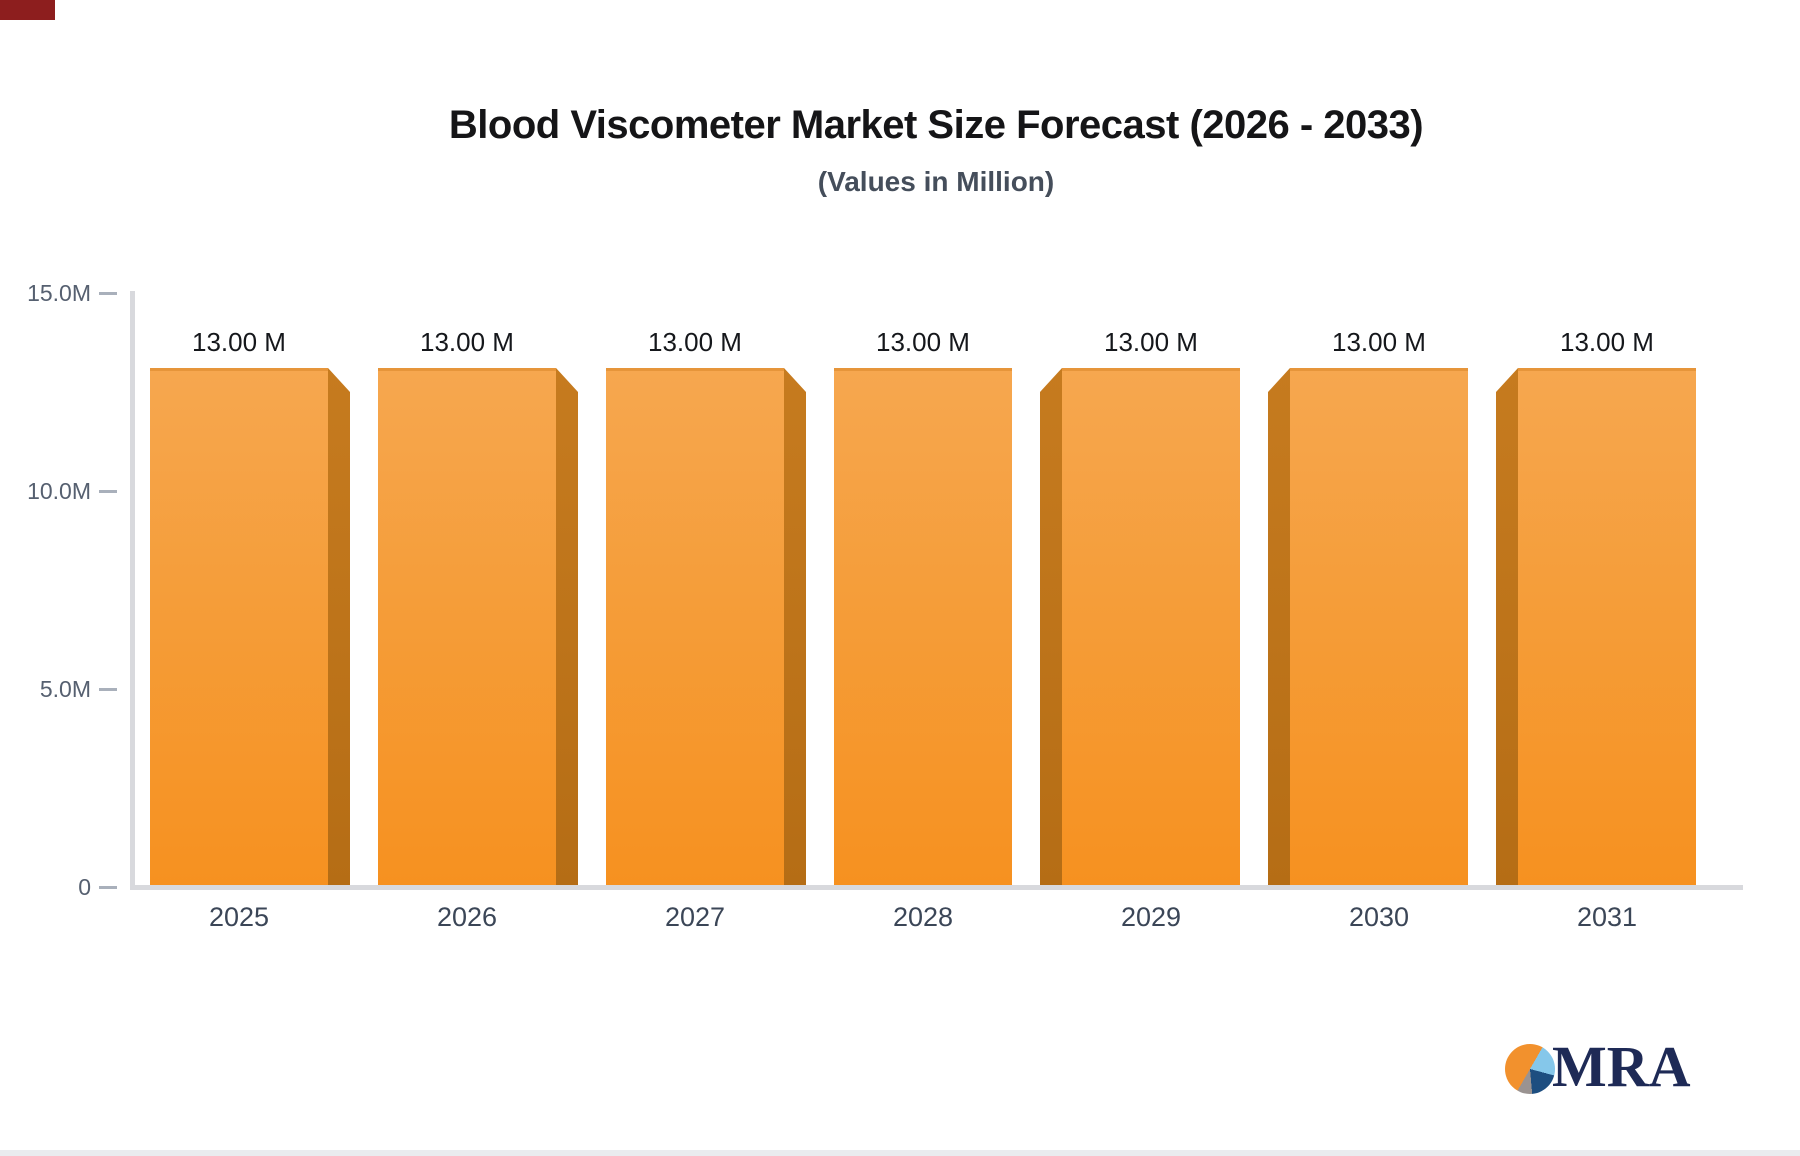 The height and width of the screenshot is (1156, 1800). I want to click on bar-2030, so click(1379, 626).